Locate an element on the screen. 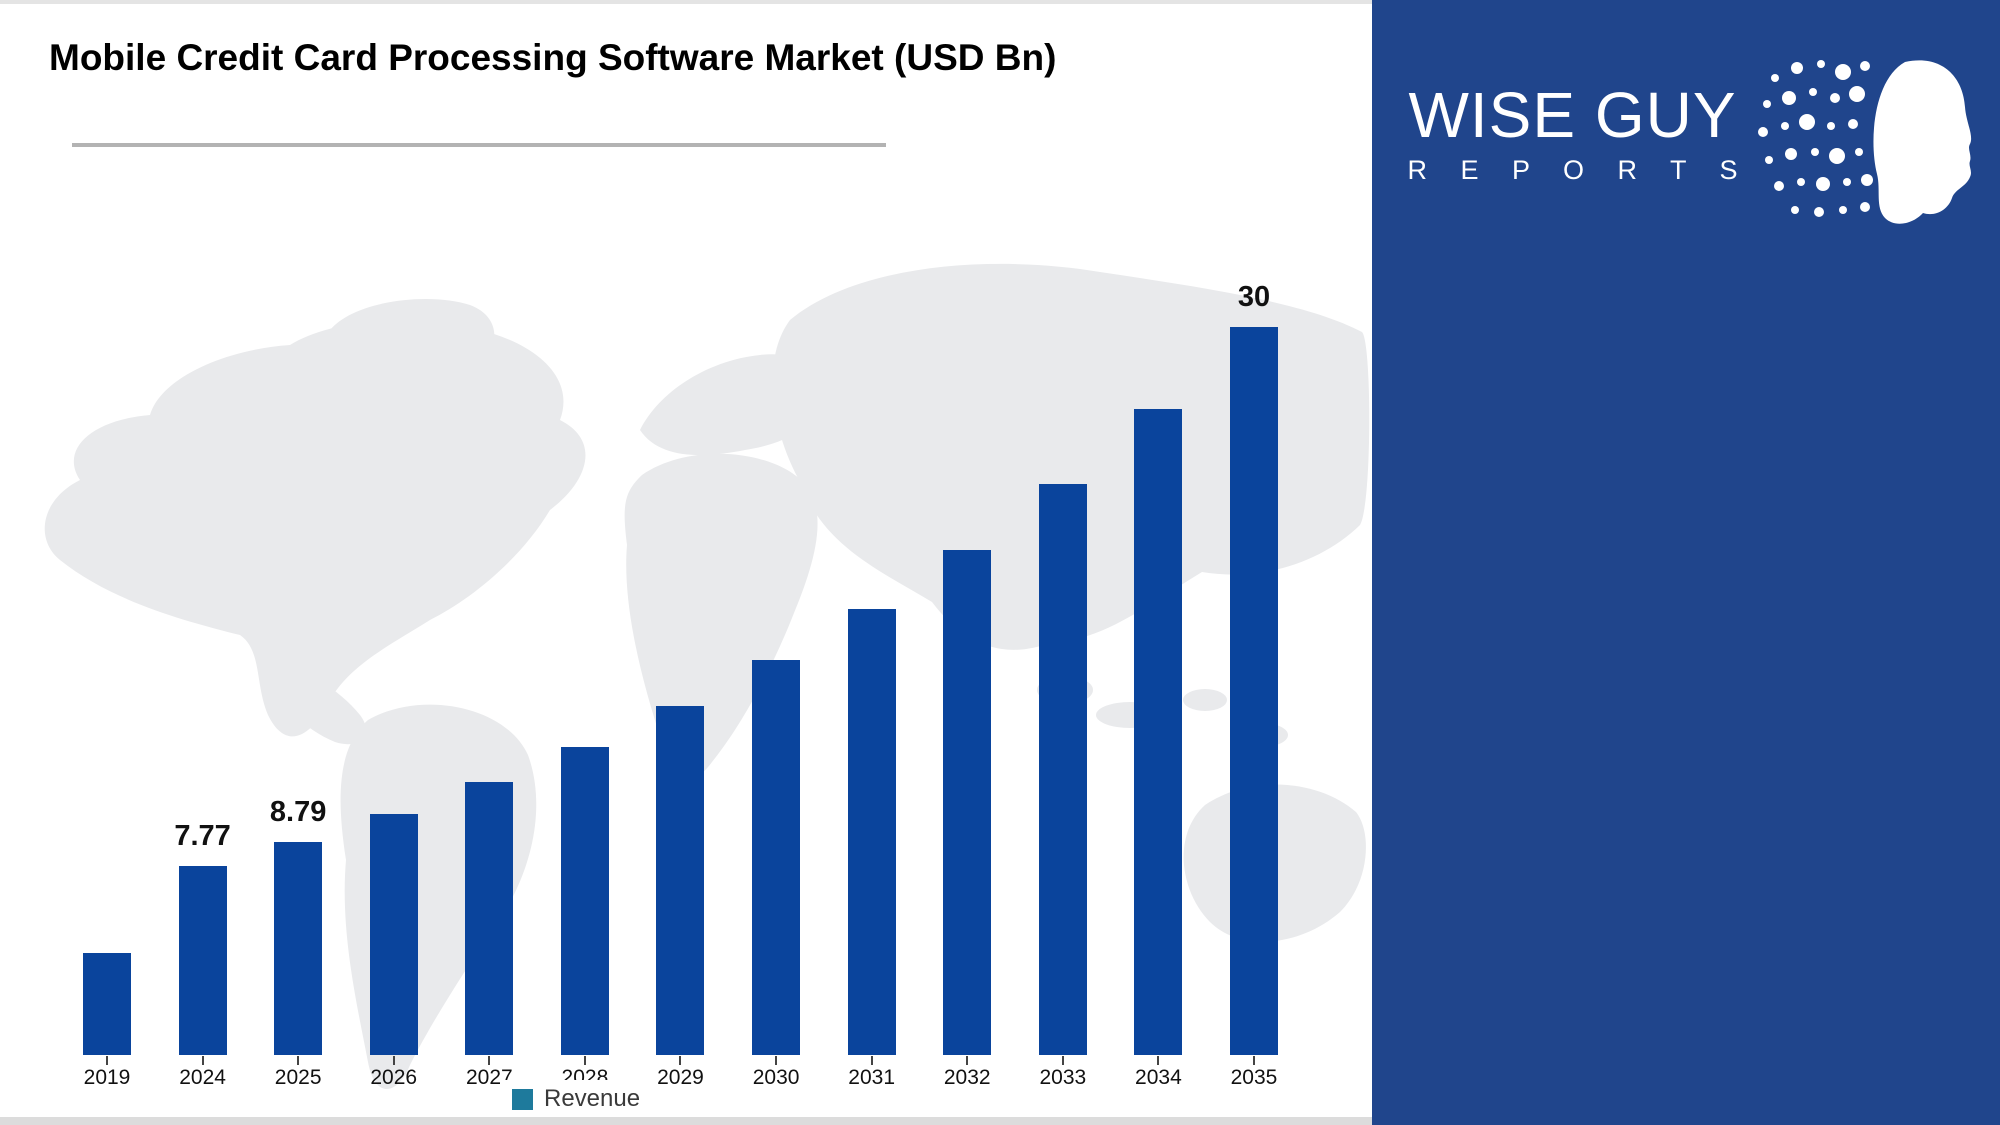 This screenshot has width=2000, height=1125. wiseguy-logo-text: WISE GUY R E P O R T S is located at coordinates (1572, 132).